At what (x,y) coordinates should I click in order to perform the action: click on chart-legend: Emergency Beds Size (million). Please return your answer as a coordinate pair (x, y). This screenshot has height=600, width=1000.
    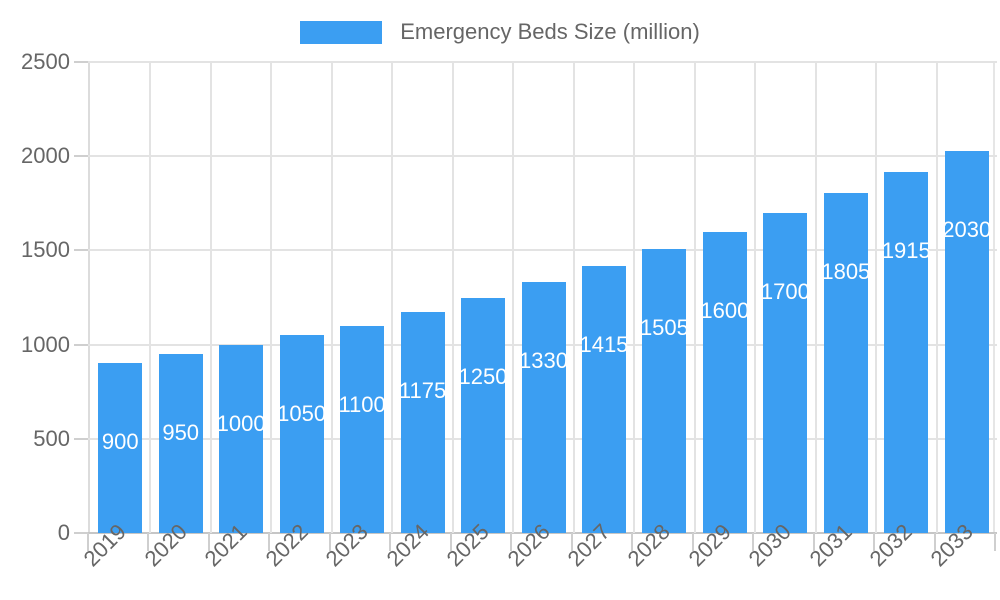
    Looking at the image, I should click on (500, 32).